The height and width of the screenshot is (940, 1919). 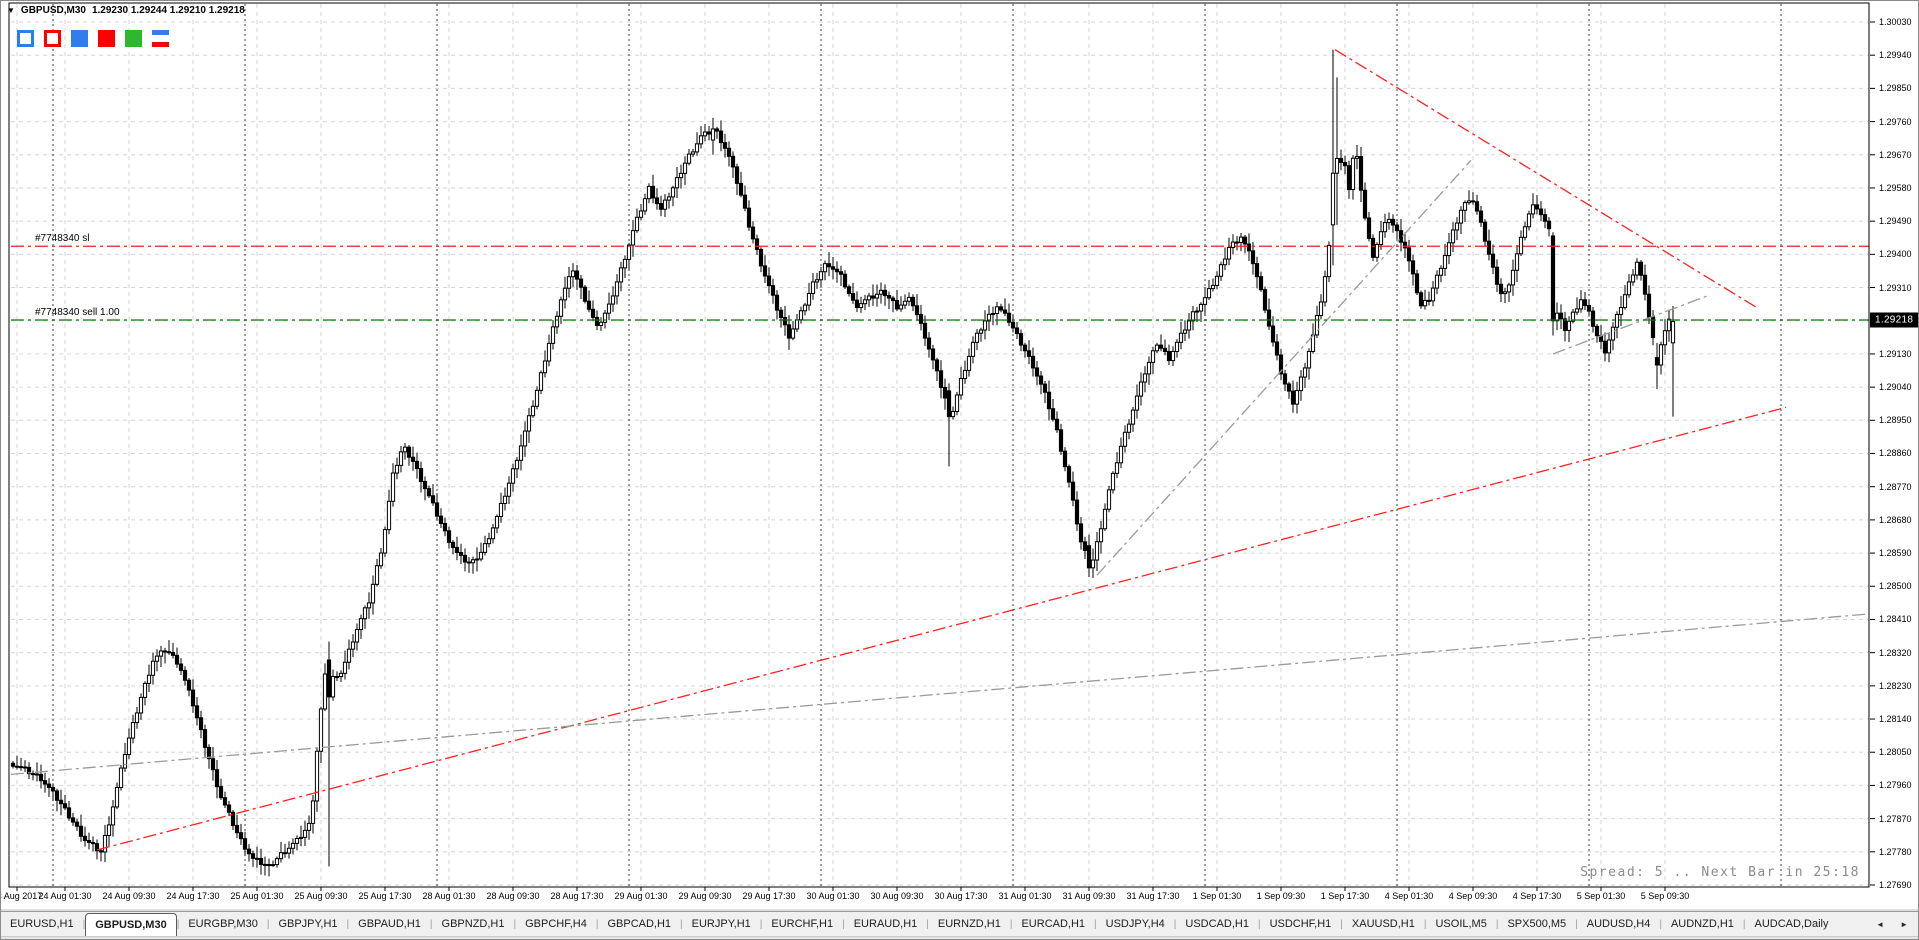 I want to click on time-axis-label: 28 Aug 17:30, so click(x=577, y=896).